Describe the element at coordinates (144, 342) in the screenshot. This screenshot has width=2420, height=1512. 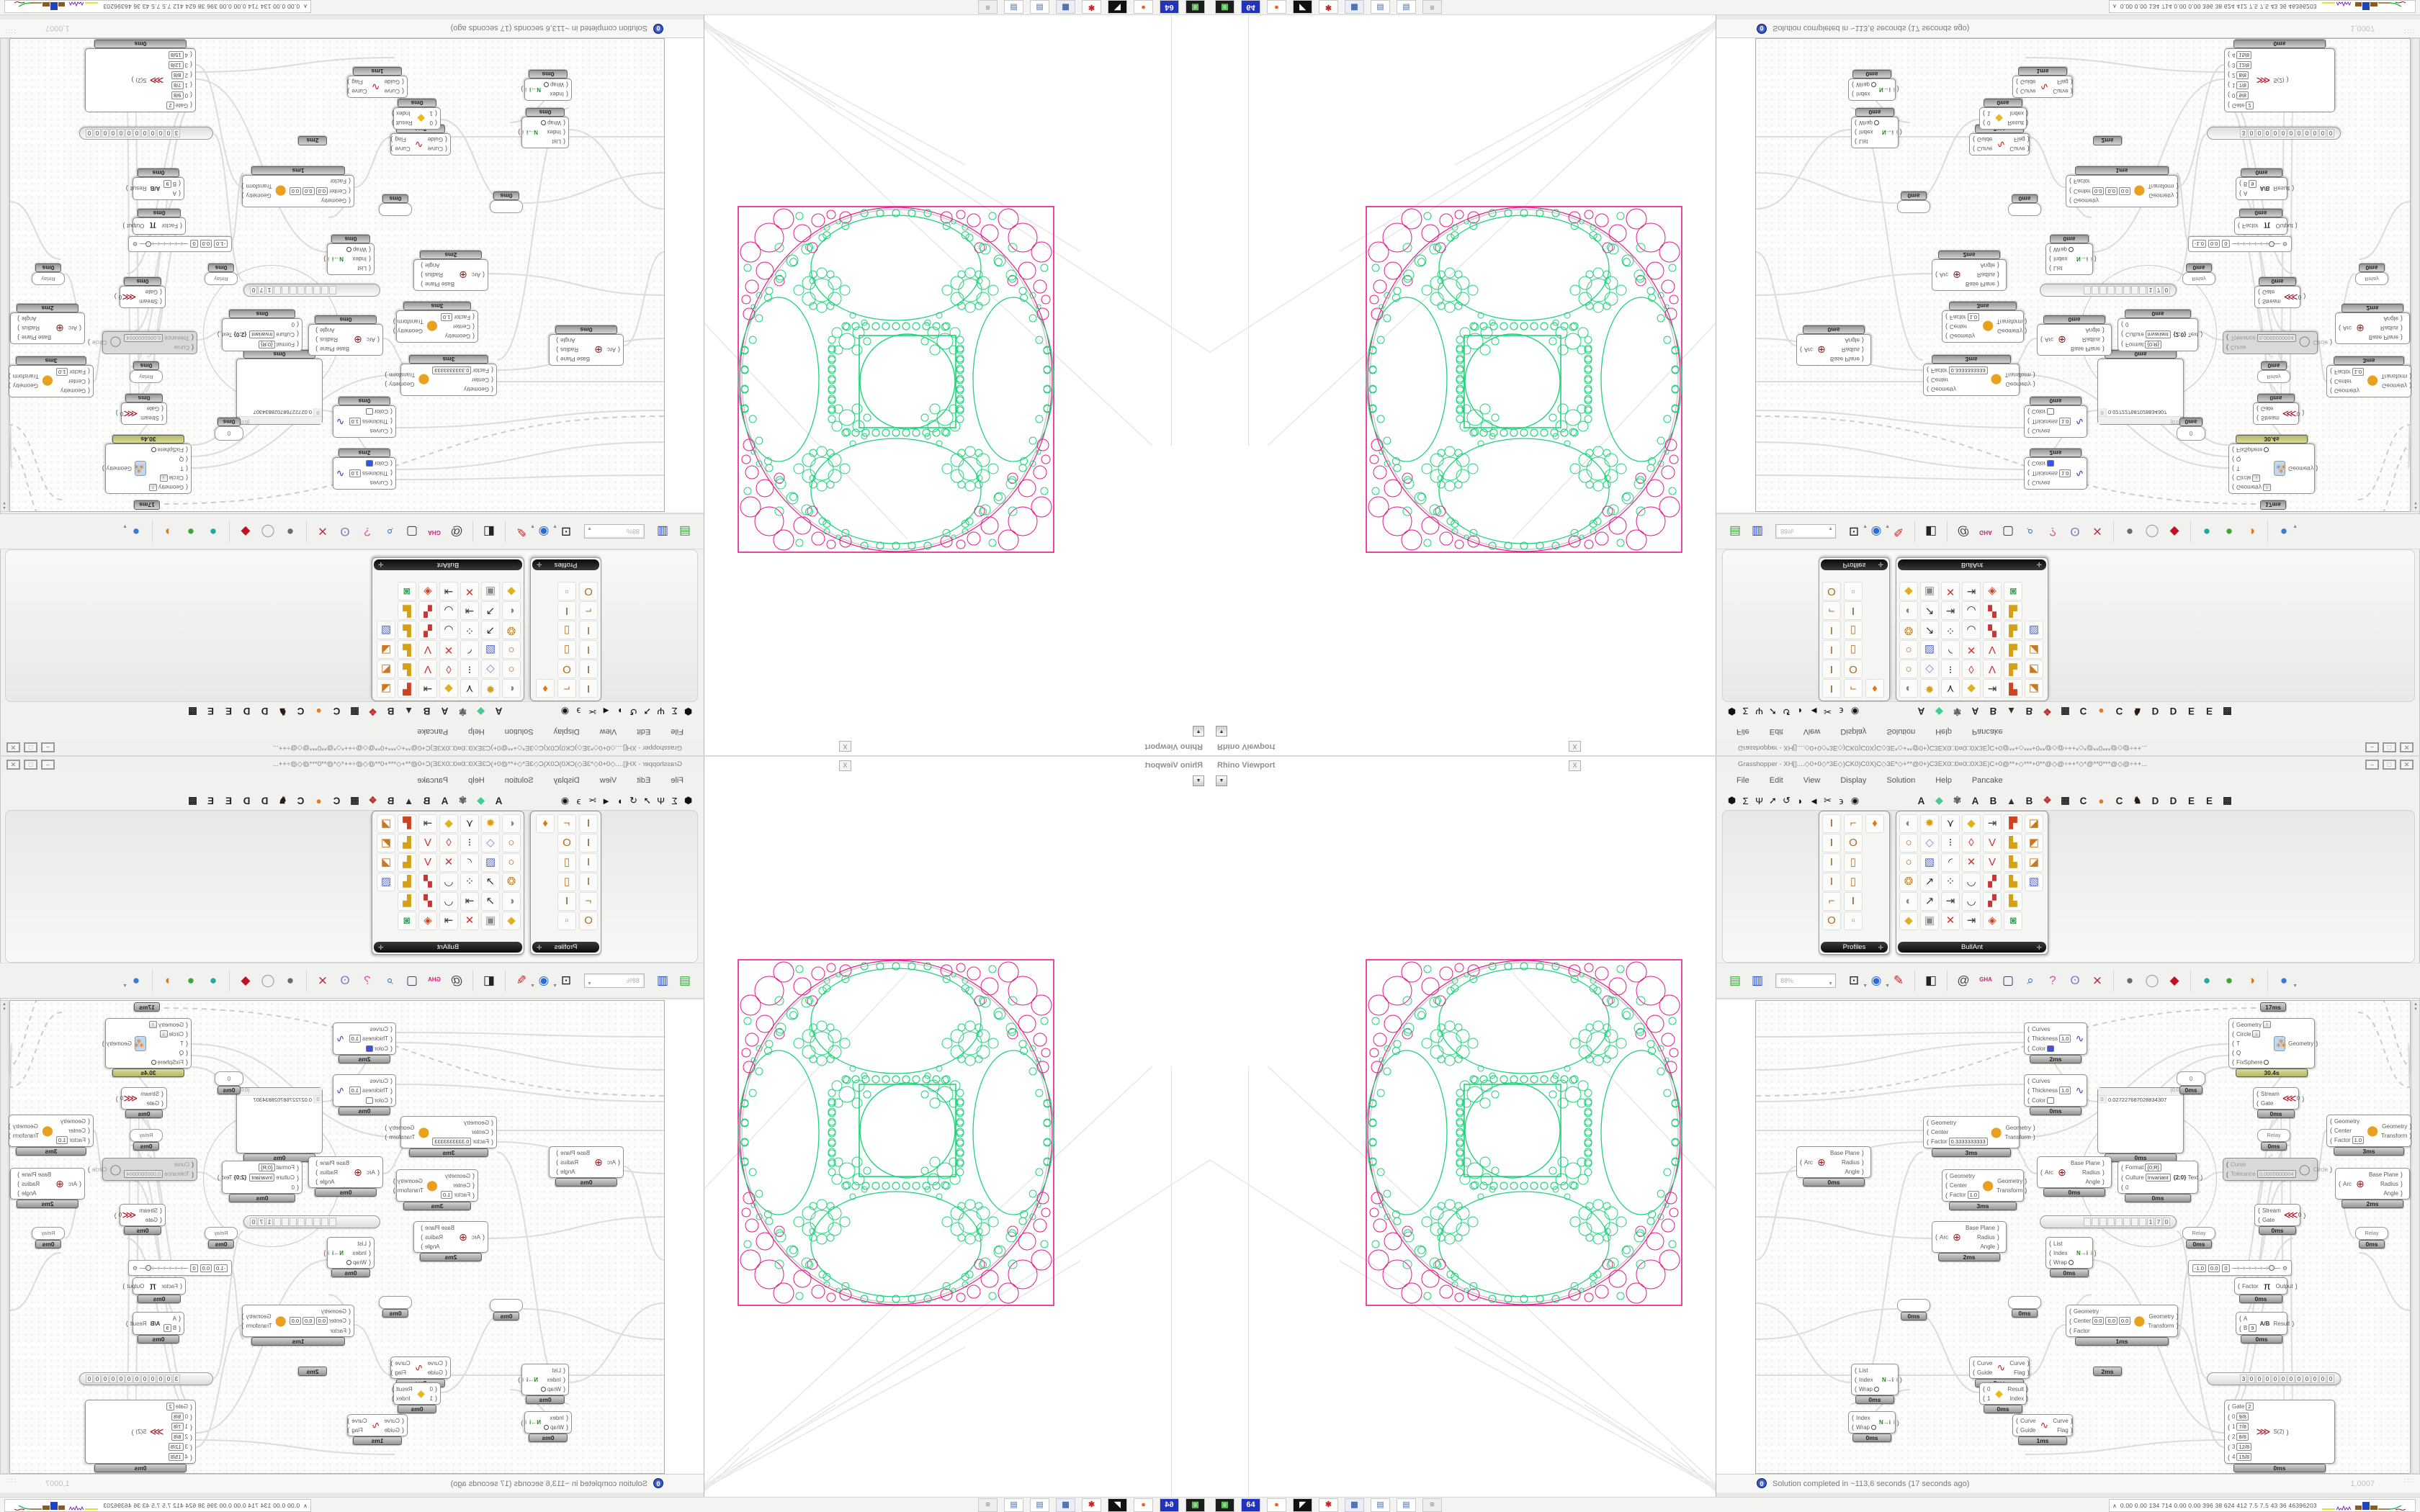
I see `circle-disabled: CurveTolerance0,0000000004◯Circle` at that location.